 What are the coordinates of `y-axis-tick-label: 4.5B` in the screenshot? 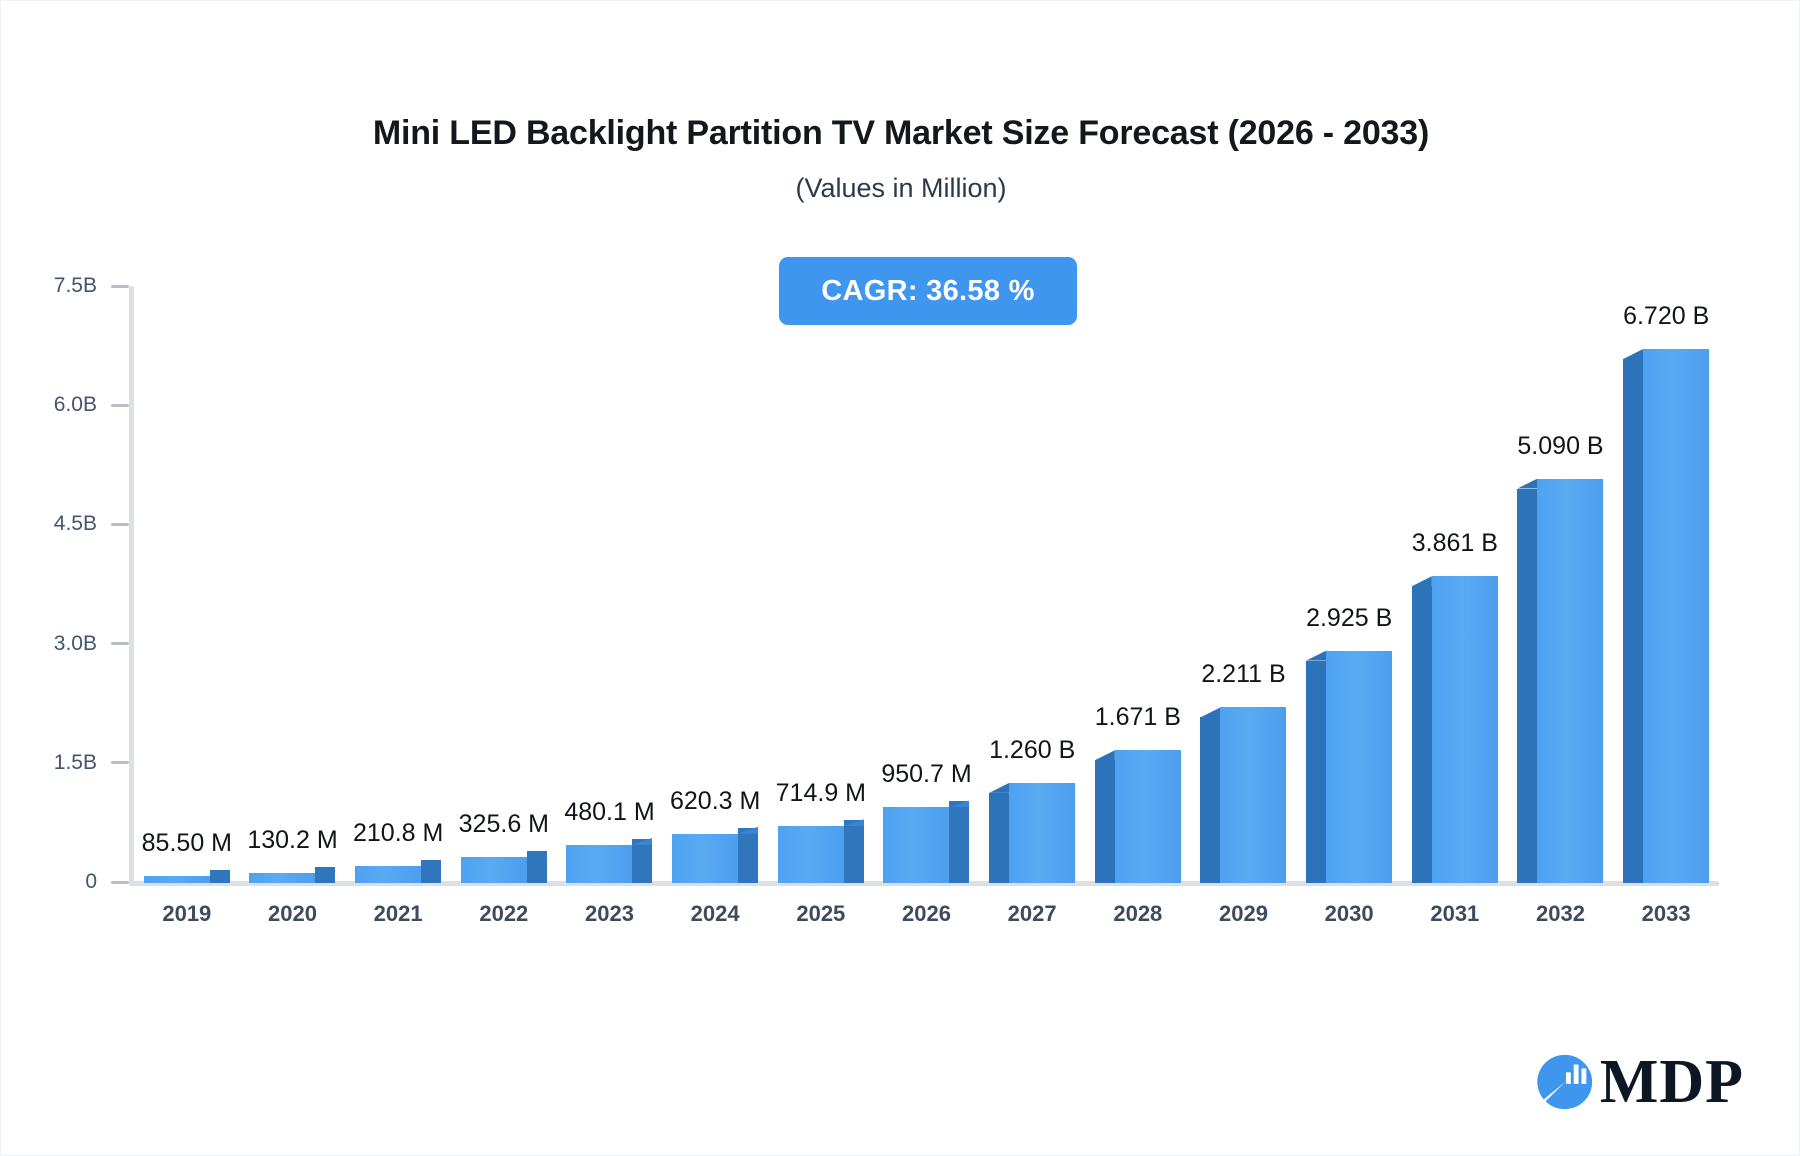 It's located at (75, 524).